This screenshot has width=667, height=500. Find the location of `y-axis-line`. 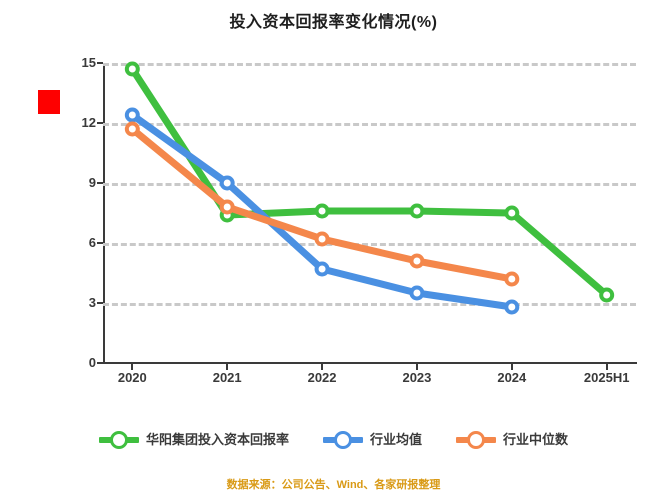

y-axis-line is located at coordinates (104, 213).